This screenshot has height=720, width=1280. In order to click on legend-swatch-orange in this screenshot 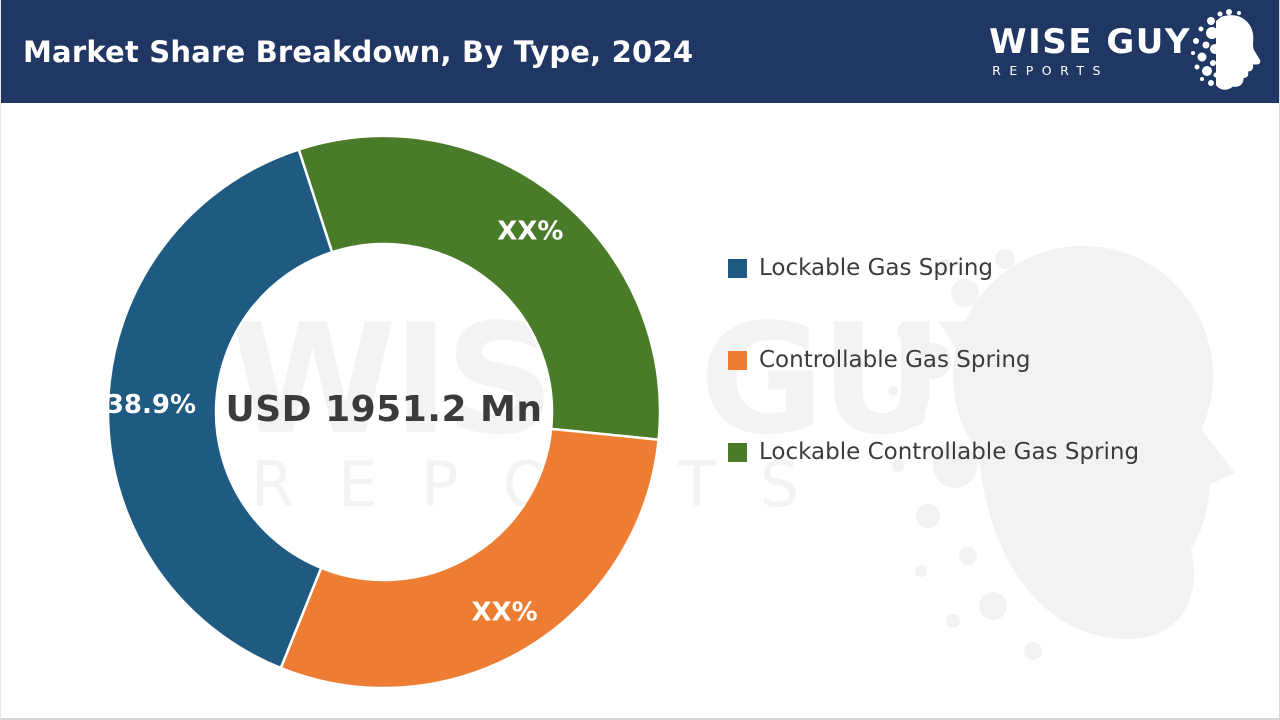, I will do `click(737, 360)`.